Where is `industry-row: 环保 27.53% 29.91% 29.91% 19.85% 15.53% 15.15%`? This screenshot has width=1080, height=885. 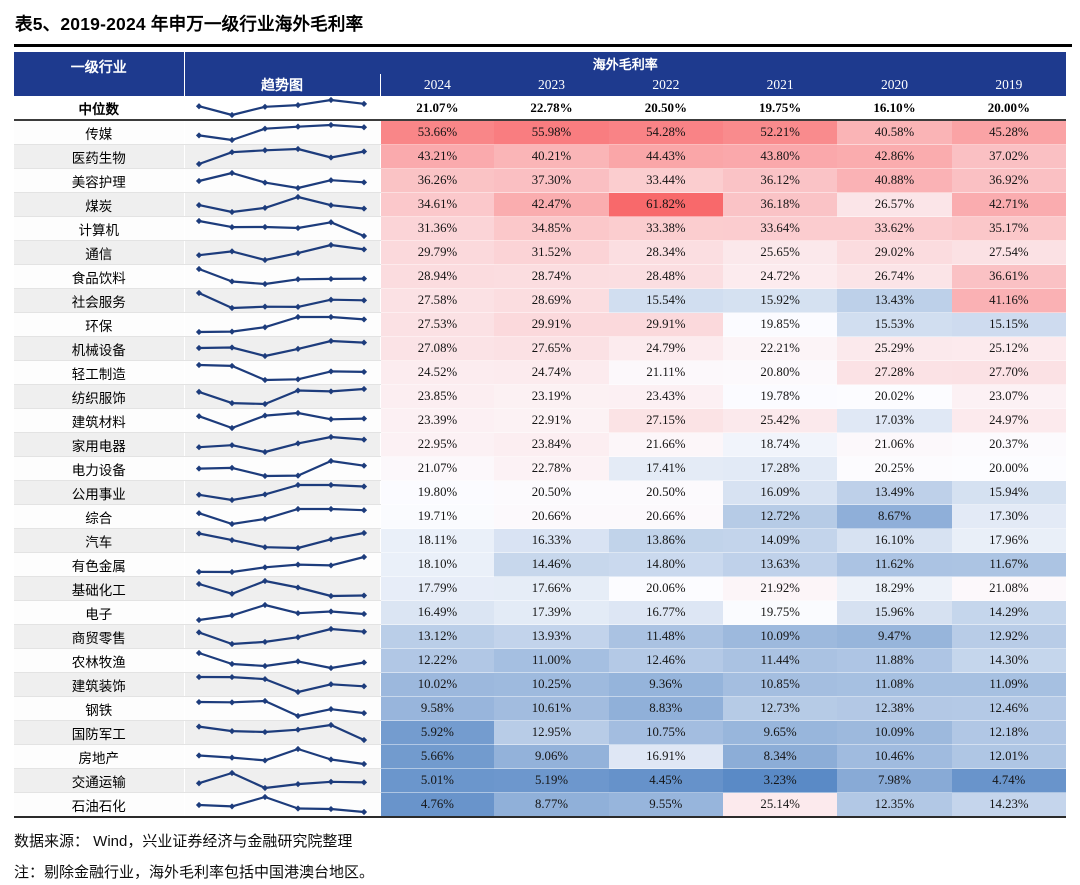 industry-row: 环保 27.53% 29.91% 29.91% 19.85% 15.53% 15.15% is located at coordinates (540, 324).